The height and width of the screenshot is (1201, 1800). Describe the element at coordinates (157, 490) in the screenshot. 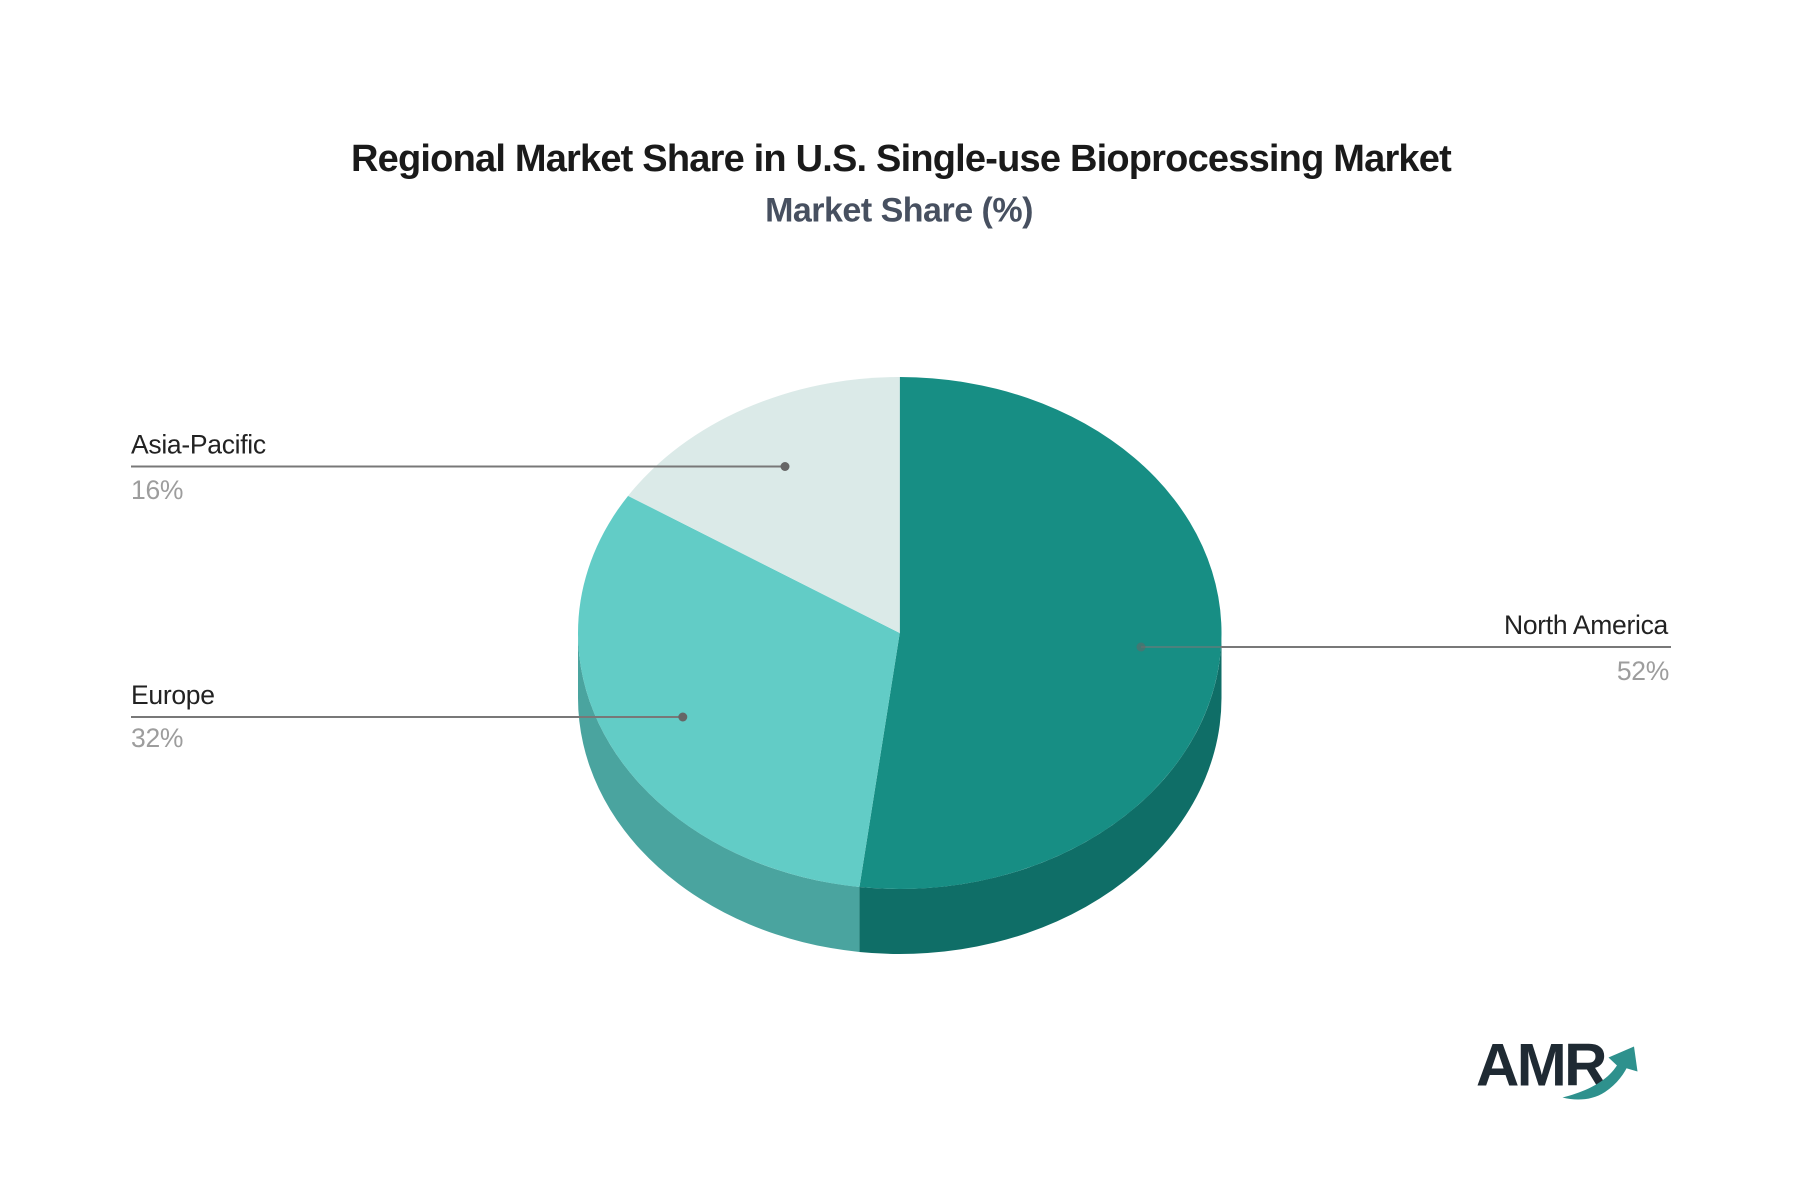

I see `svg-text: 16%` at that location.